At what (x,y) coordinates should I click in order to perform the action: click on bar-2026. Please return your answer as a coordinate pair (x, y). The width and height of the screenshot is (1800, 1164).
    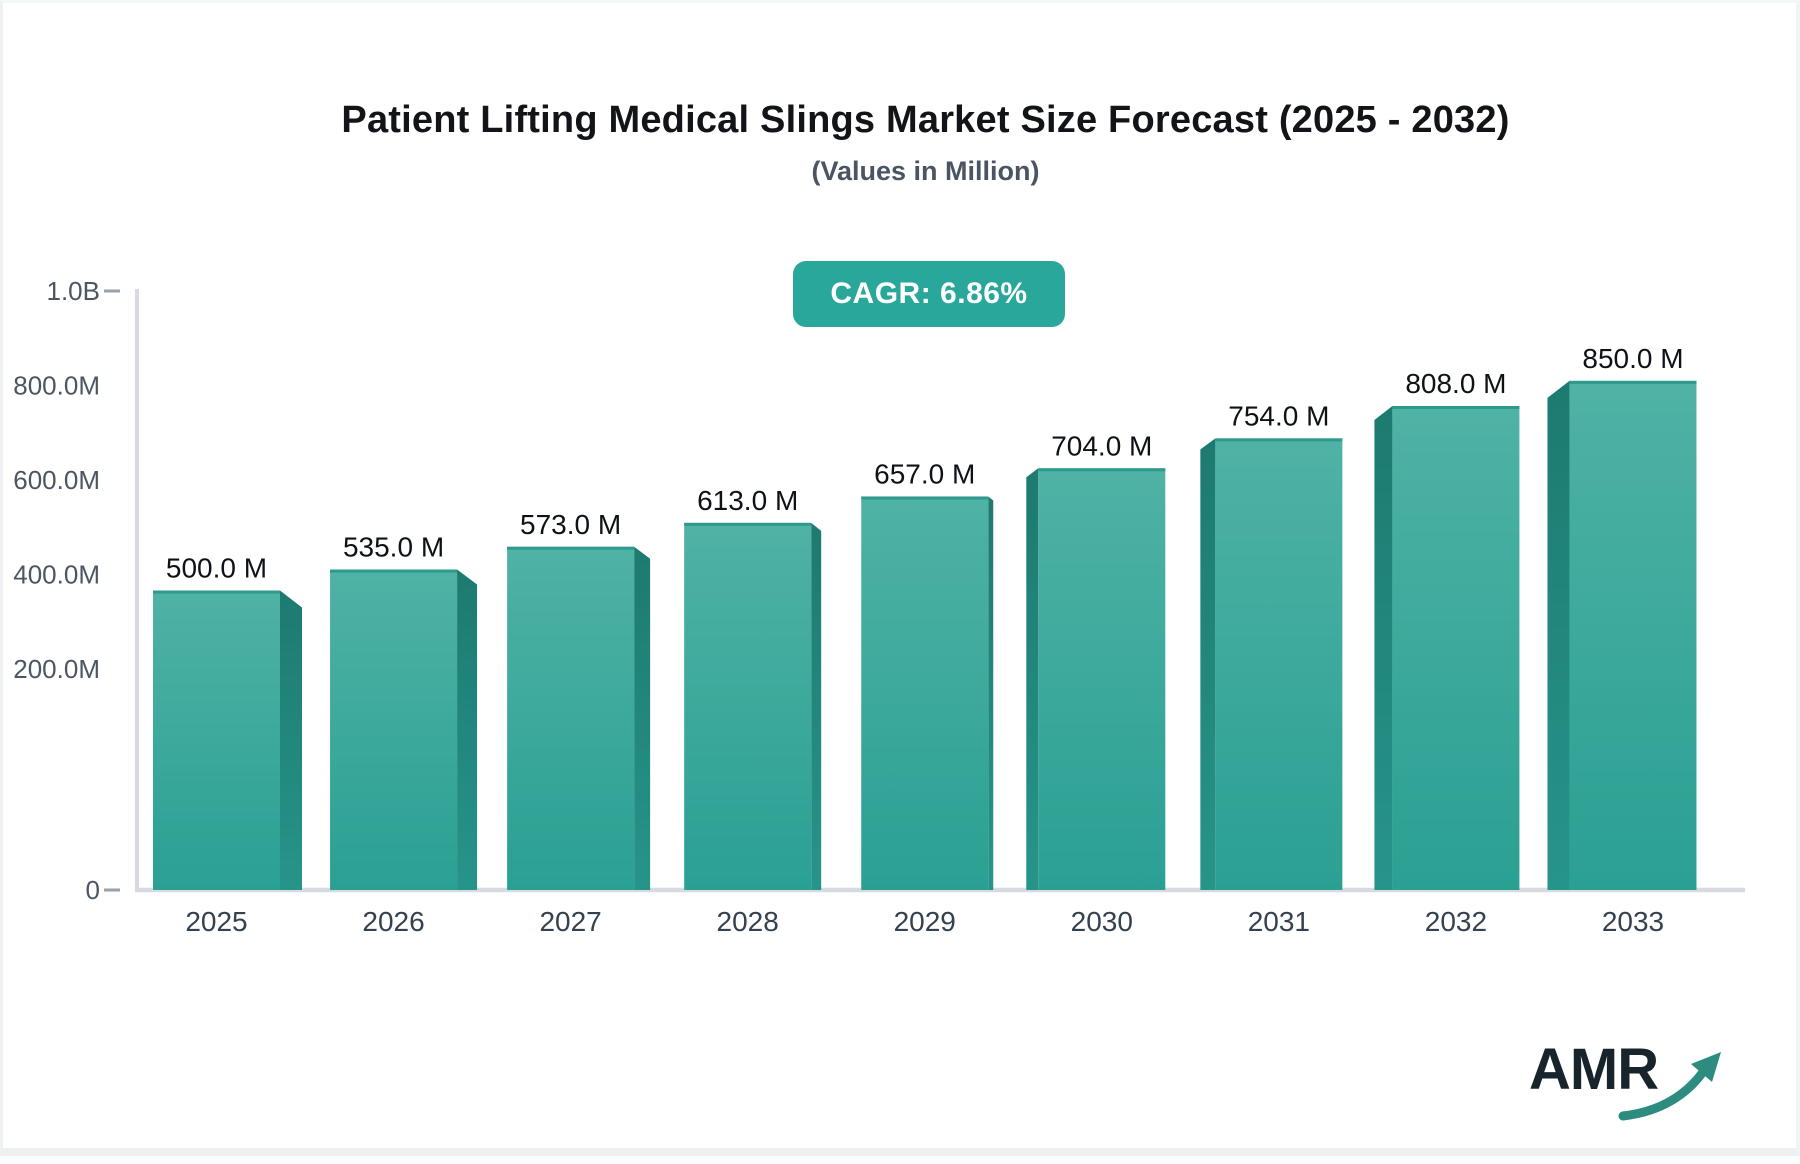
    Looking at the image, I should click on (394, 729).